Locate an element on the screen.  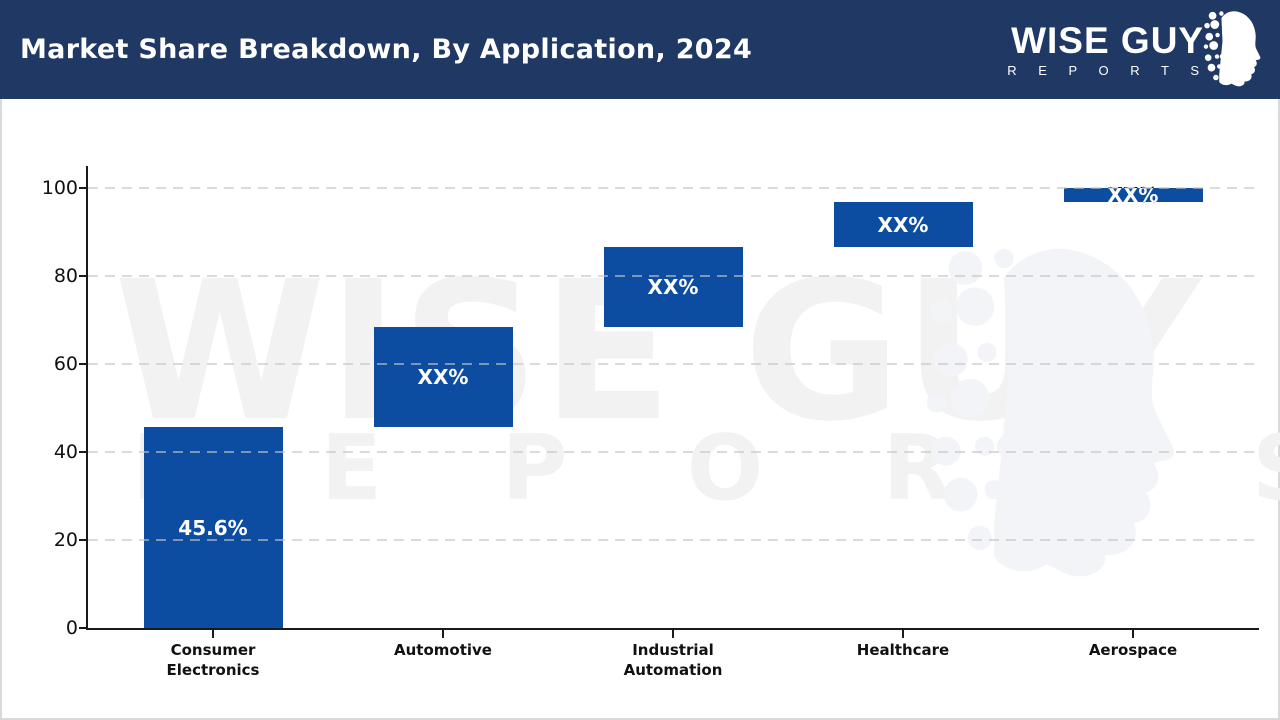
y-axis-tick-label: 20 is located at coordinates (65, 540).